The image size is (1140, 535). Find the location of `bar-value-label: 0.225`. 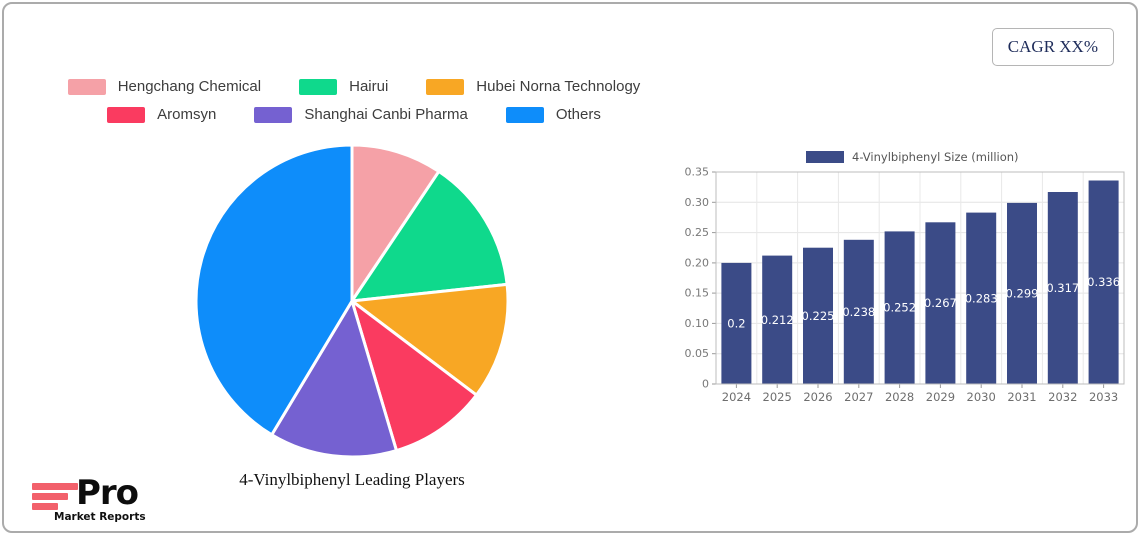

bar-value-label: 0.225 is located at coordinates (818, 316).